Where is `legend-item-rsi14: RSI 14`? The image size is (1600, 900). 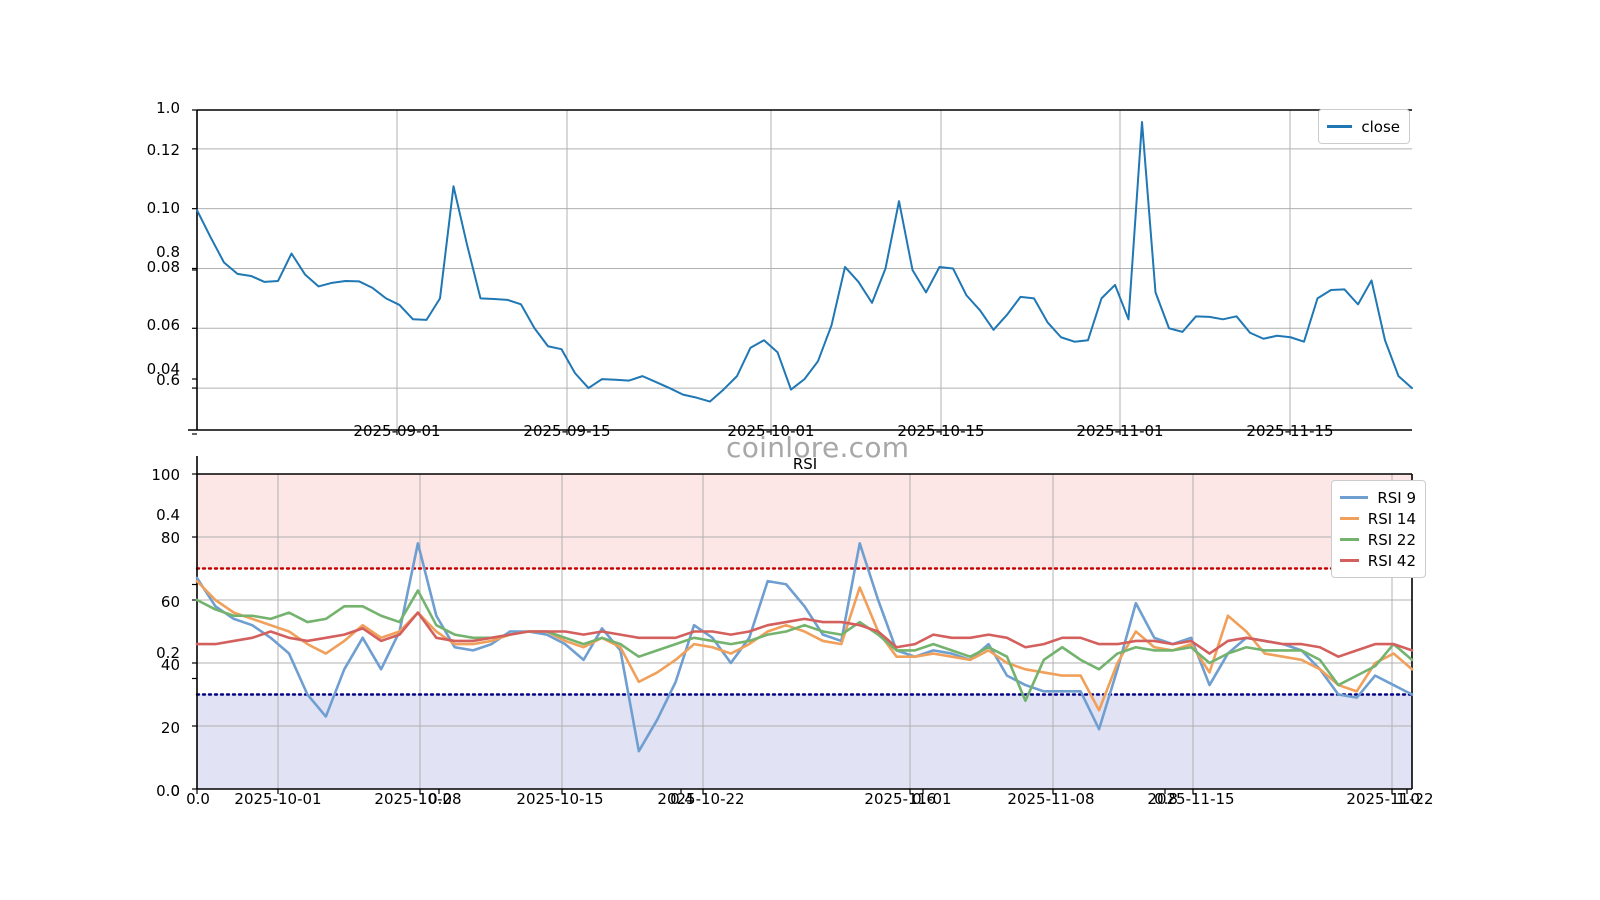 legend-item-rsi14: RSI 14 is located at coordinates (1378, 518).